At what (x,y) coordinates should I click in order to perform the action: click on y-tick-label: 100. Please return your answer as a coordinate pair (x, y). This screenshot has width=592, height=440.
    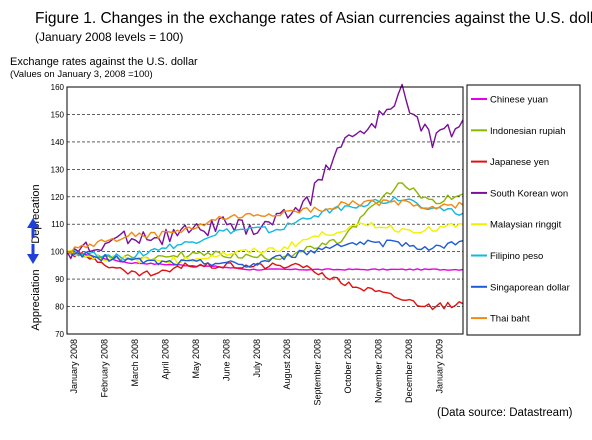
    Looking at the image, I should click on (58, 252).